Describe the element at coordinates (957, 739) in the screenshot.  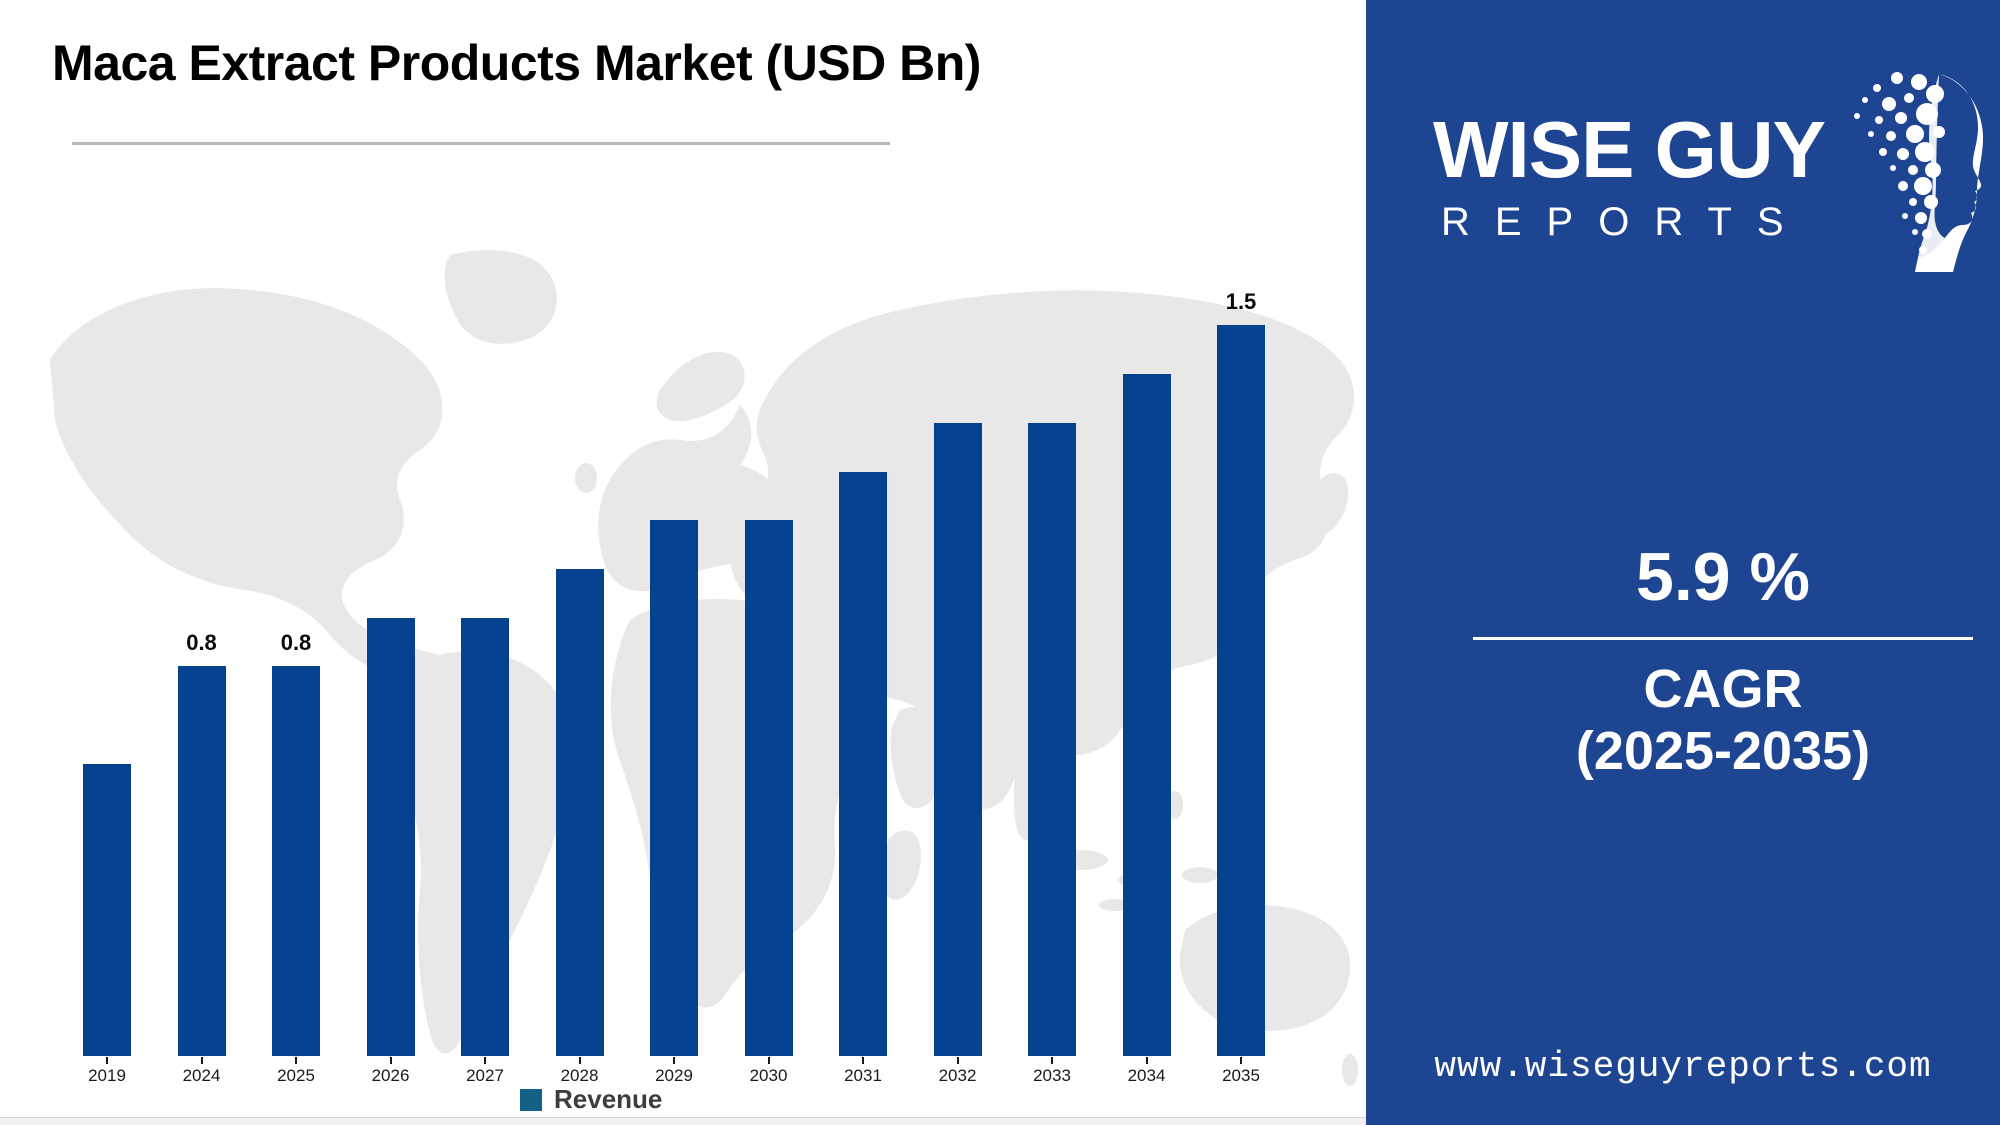
I see `bar-2032` at that location.